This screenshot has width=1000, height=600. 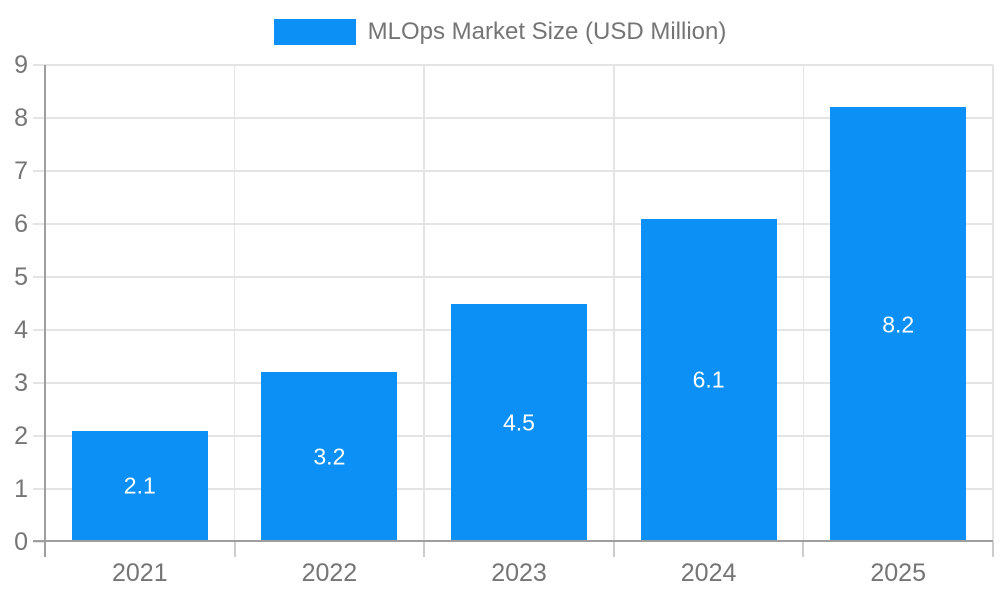 What do you see at coordinates (21, 224) in the screenshot?
I see `y-axis-label: 6` at bounding box center [21, 224].